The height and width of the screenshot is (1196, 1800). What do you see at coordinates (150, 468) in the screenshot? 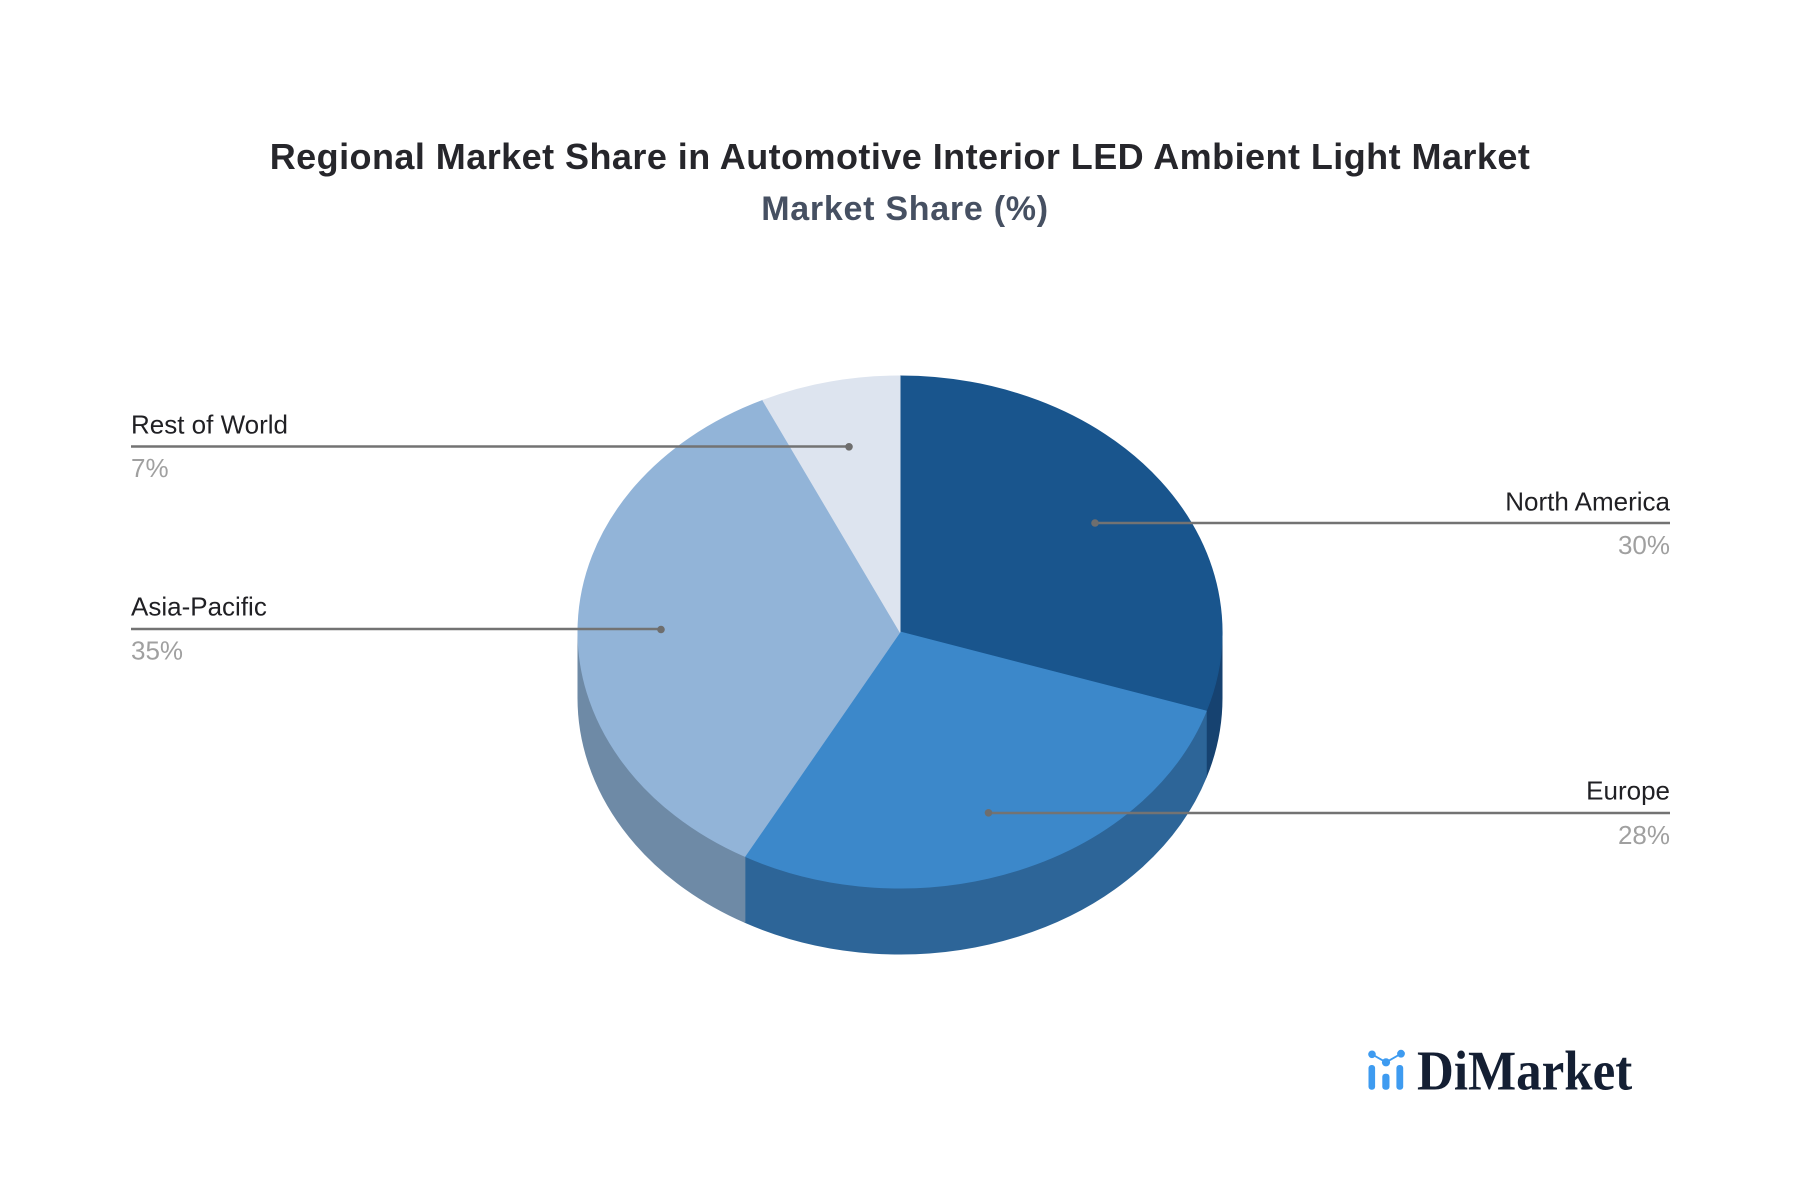
I see `svg-text: 7%` at bounding box center [150, 468].